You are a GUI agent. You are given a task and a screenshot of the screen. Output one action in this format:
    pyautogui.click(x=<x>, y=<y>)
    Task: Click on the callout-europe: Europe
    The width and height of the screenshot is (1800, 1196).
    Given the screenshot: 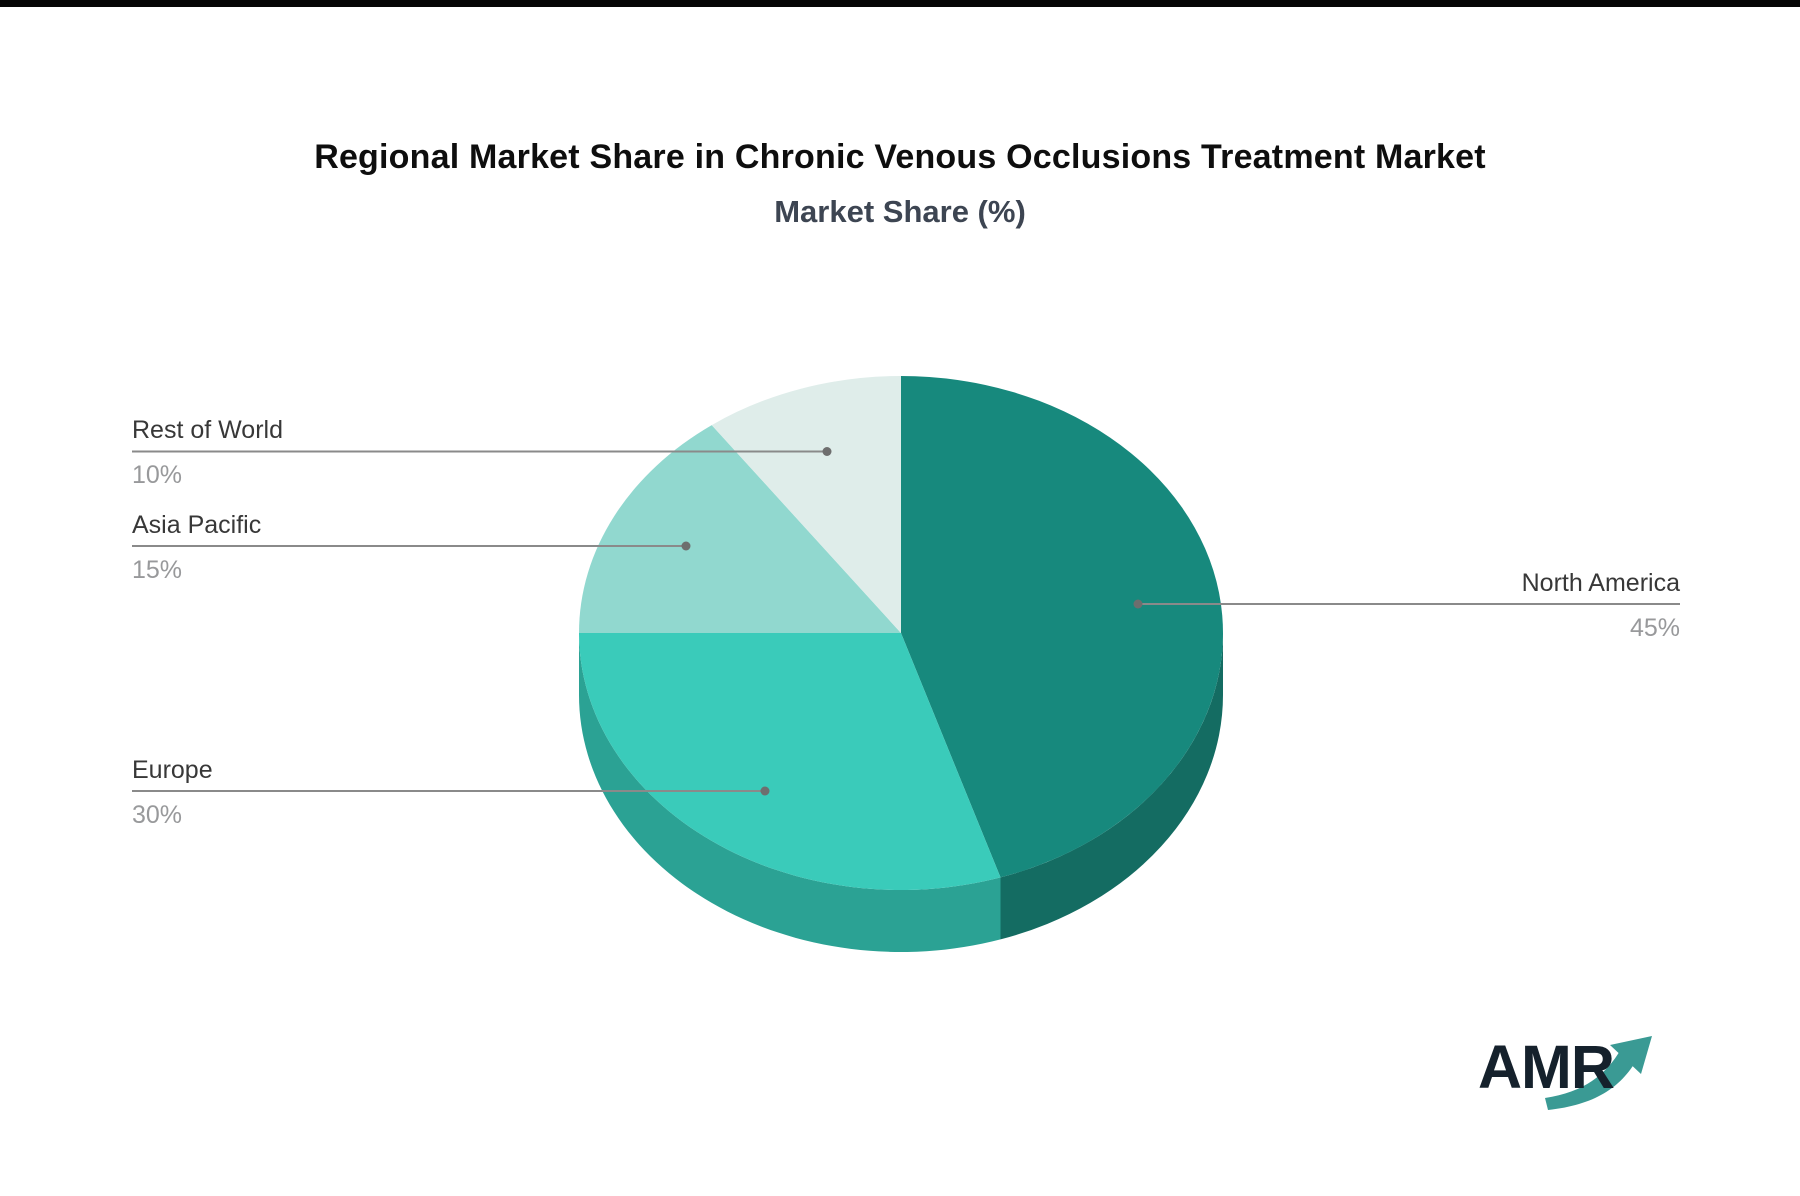 What is the action you would take?
    pyautogui.click(x=172, y=770)
    